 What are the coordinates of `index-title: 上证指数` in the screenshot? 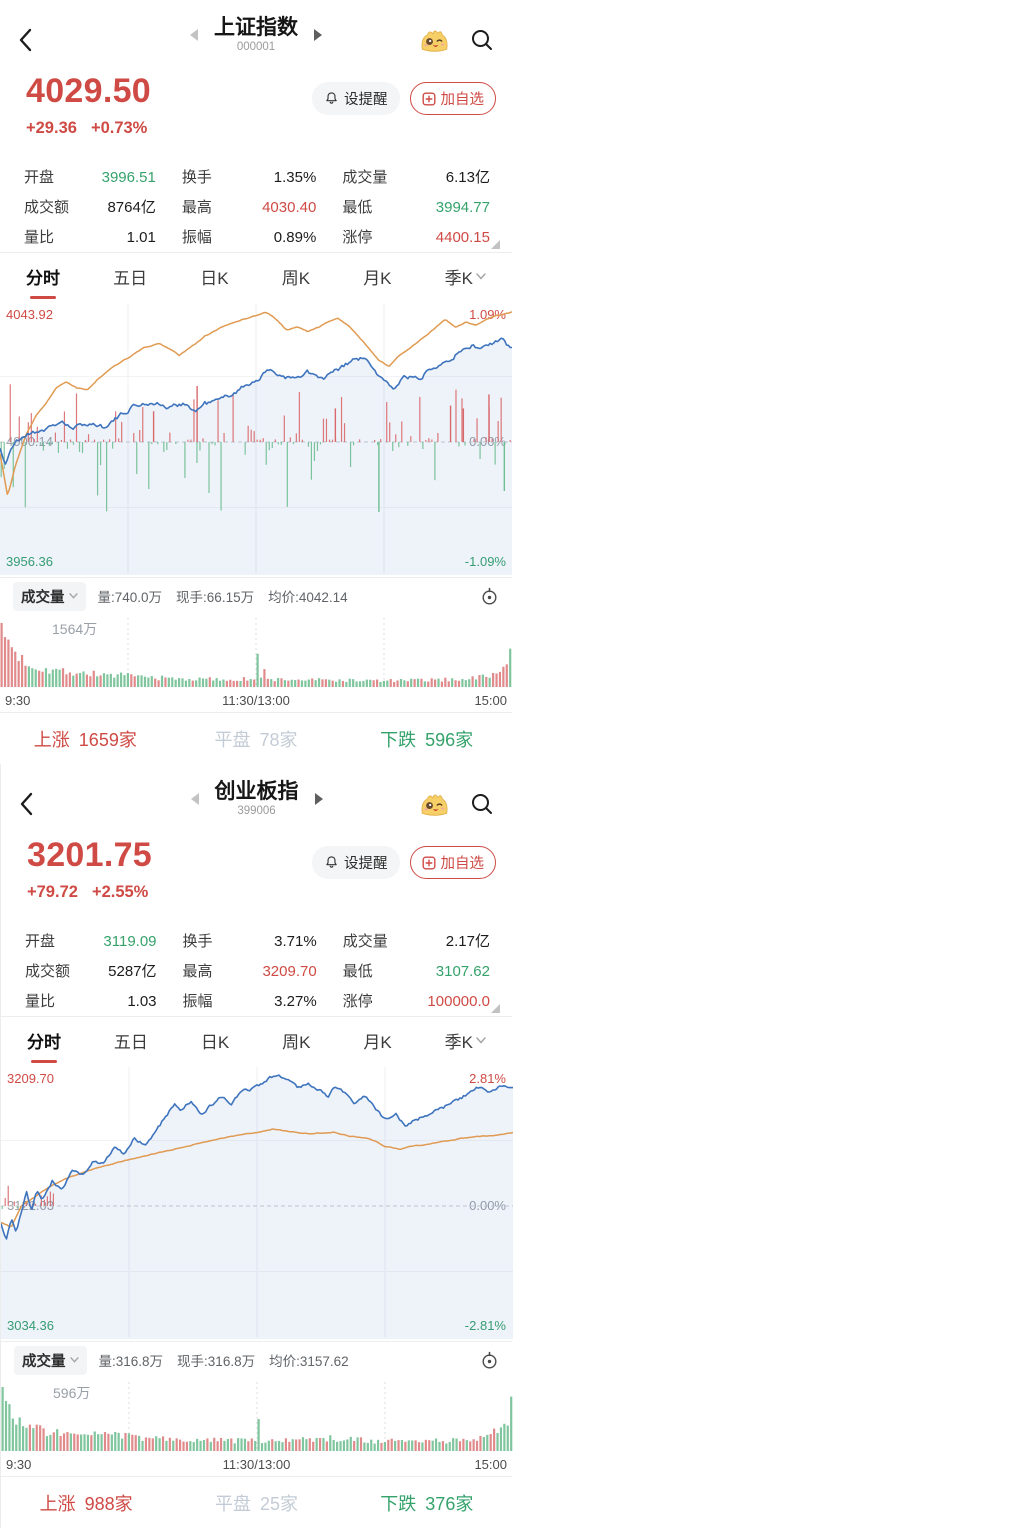 It's located at (256, 27).